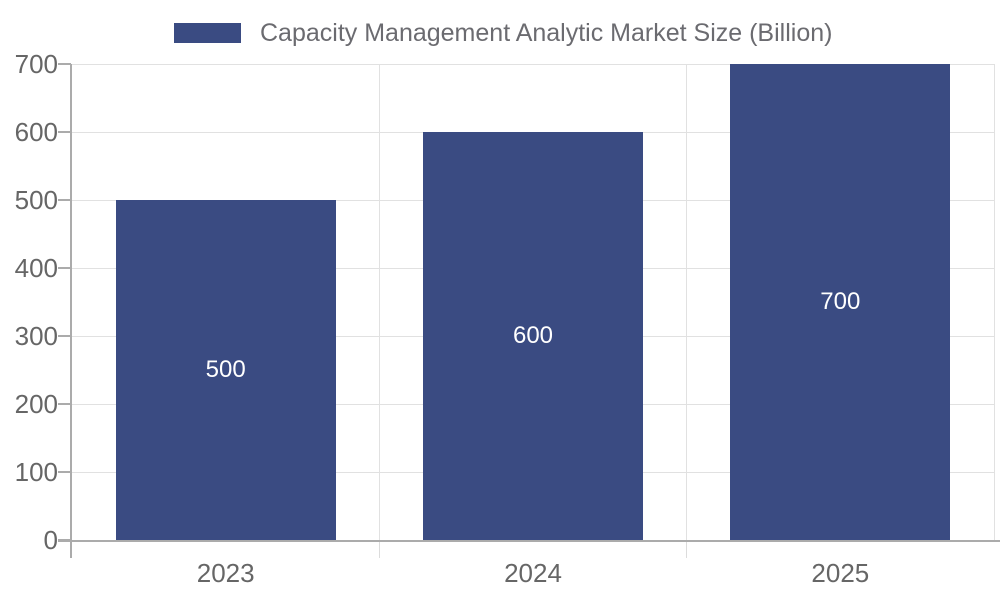 The image size is (1000, 600). Describe the element at coordinates (36, 132) in the screenshot. I see `y-tick-label: 600` at that location.